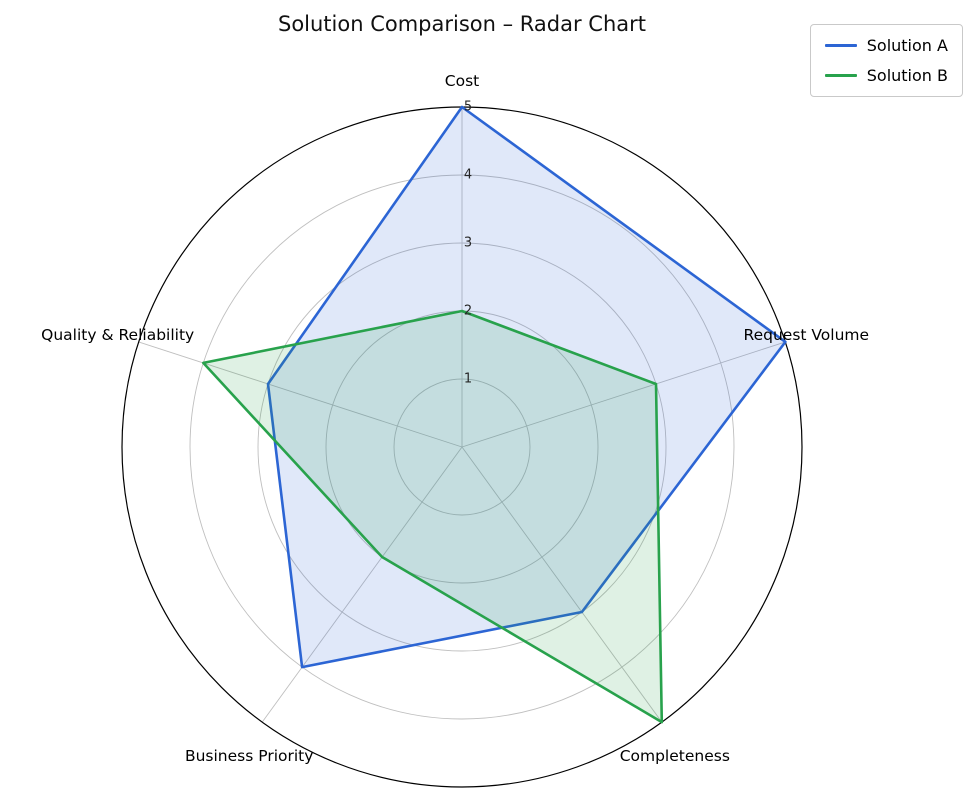 The width and height of the screenshot is (975, 806). What do you see at coordinates (117, 335) in the screenshot?
I see `category-label-quality-reliability: Quality & Reliability` at bounding box center [117, 335].